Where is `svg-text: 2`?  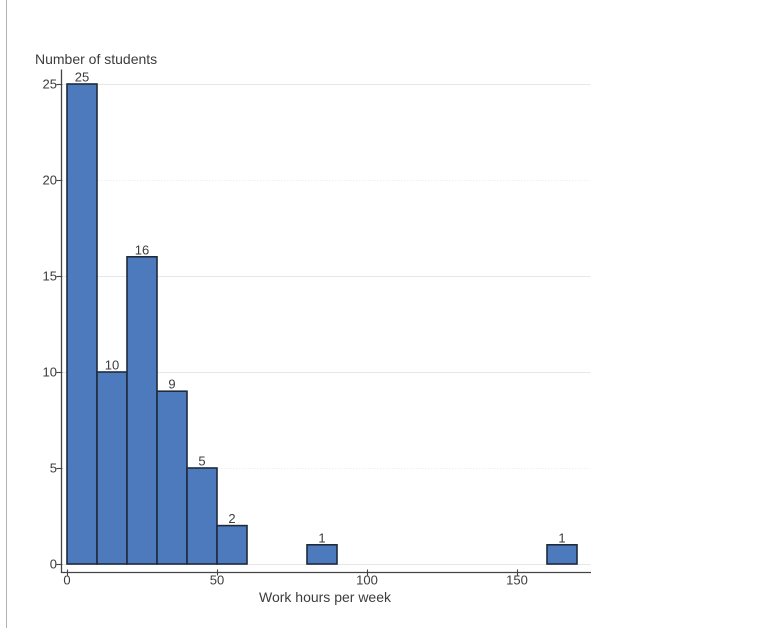
svg-text: 2 is located at coordinates (231, 518).